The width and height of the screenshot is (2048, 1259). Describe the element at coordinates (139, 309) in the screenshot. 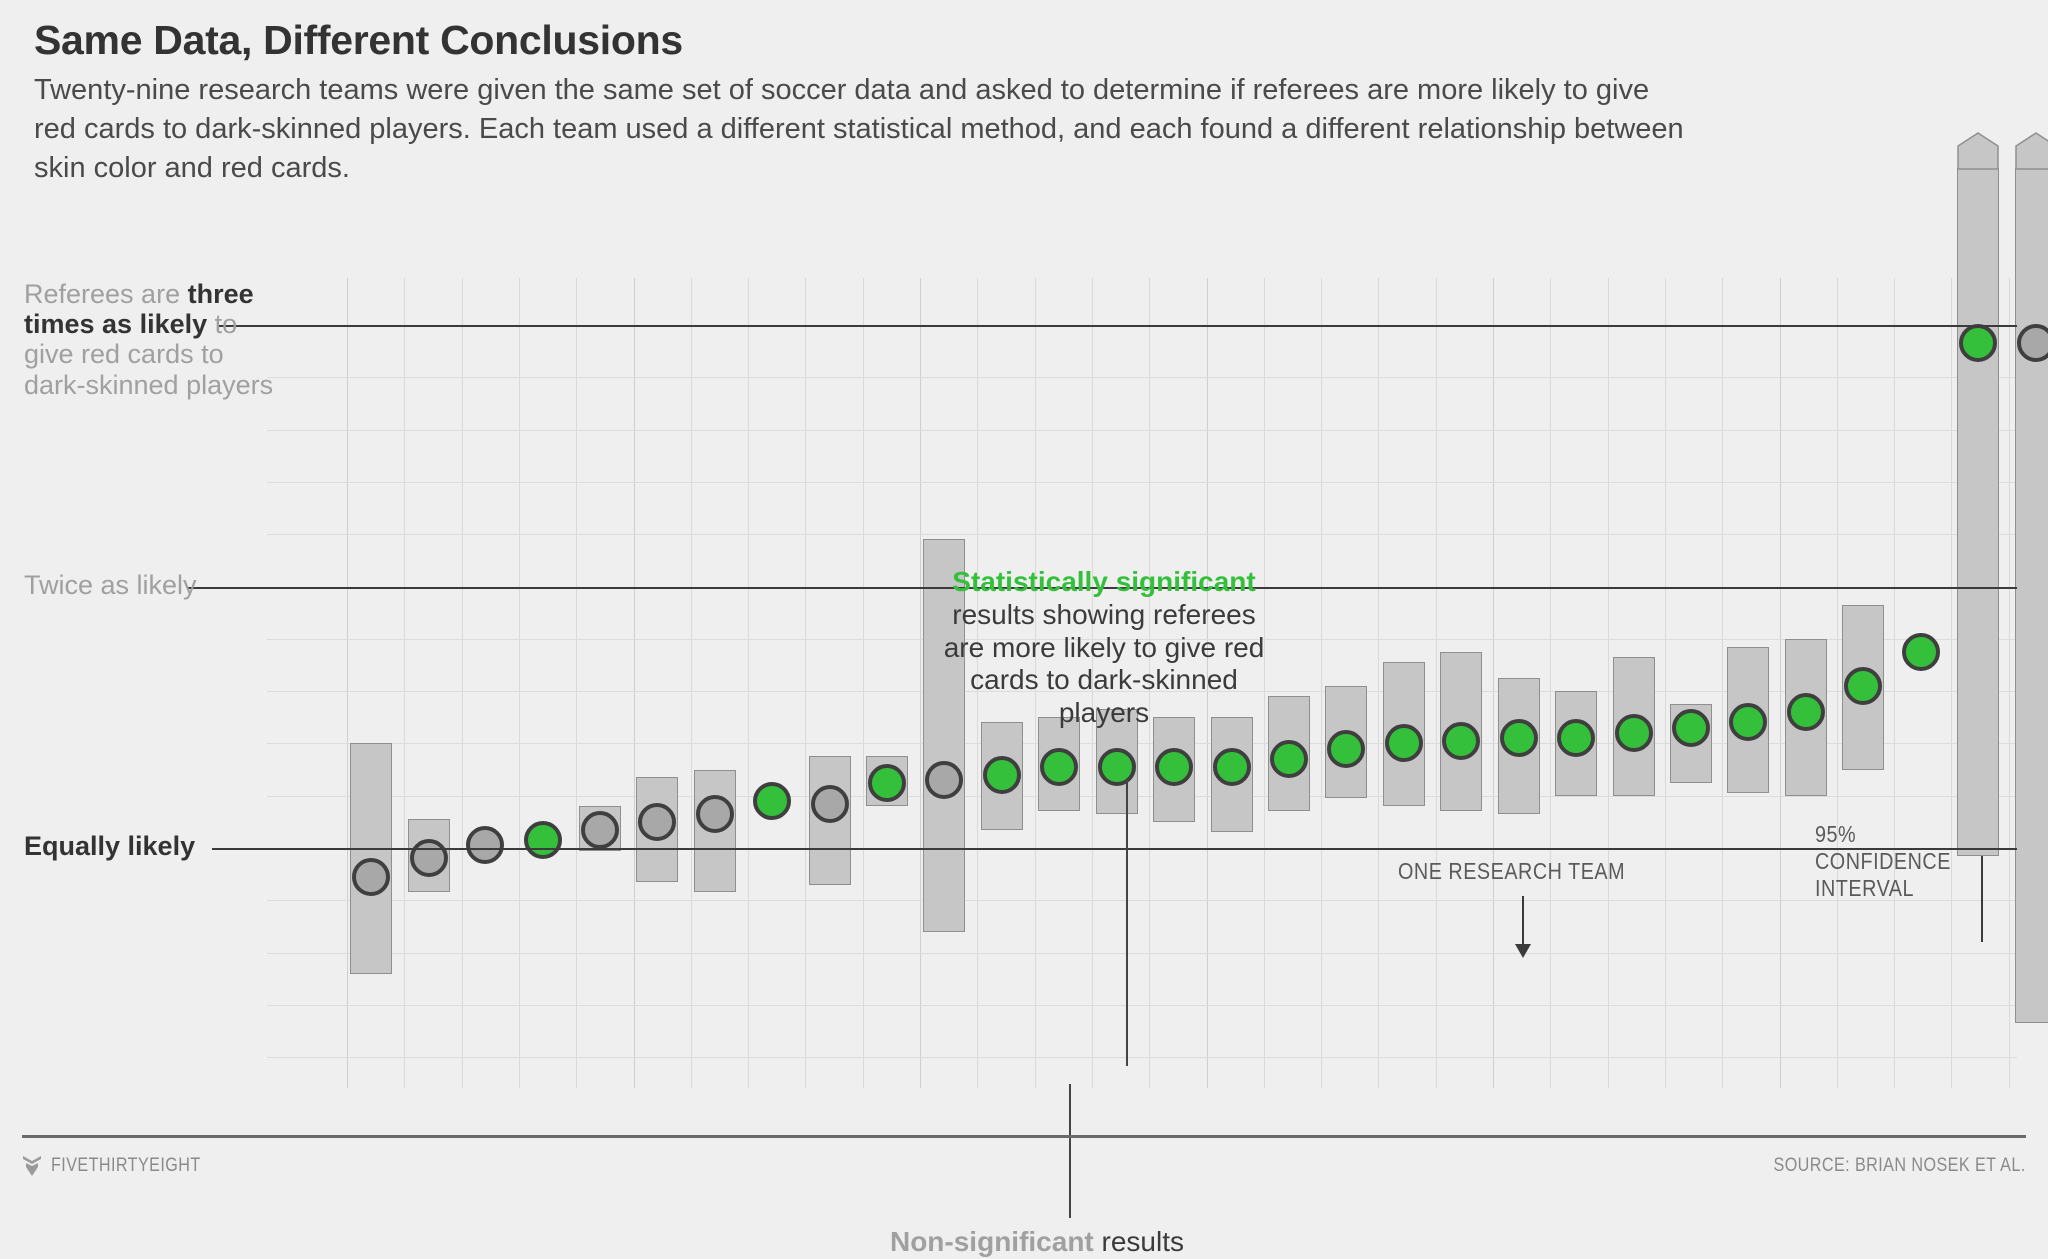

I see `axis-label-3x-bold: three times as likely` at that location.